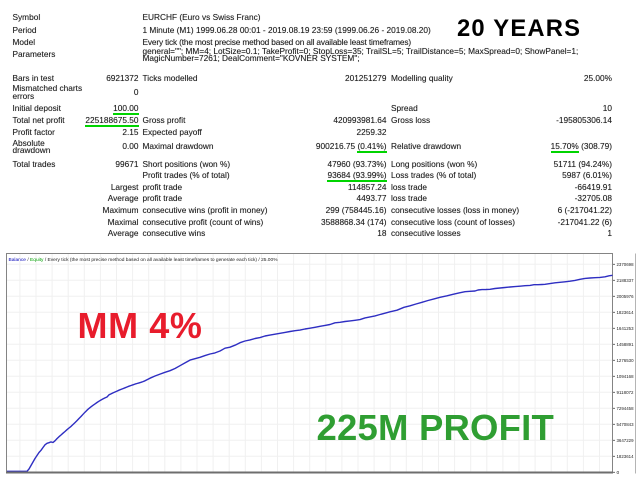 Image resolution: width=640 pixels, height=480 pixels. I want to click on svg-text: 5470843, so click(625, 425).